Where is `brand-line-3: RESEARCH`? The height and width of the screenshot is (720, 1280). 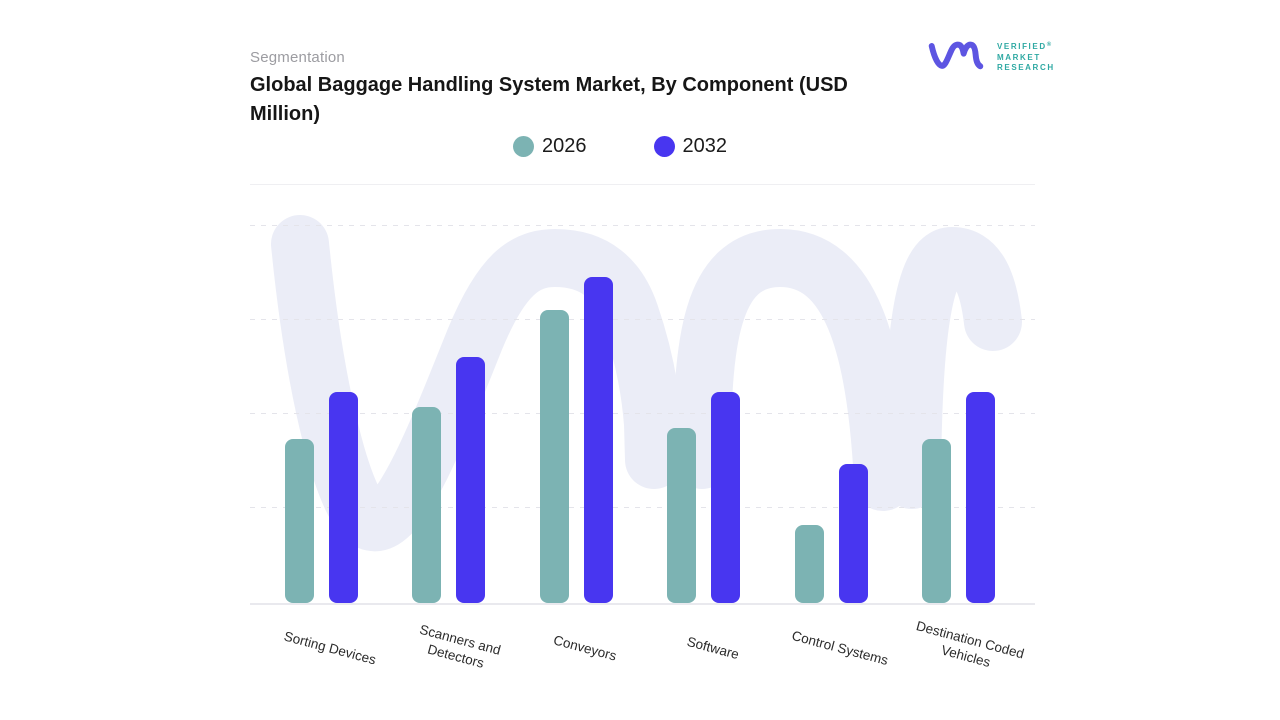 brand-line-3: RESEARCH is located at coordinates (1026, 67).